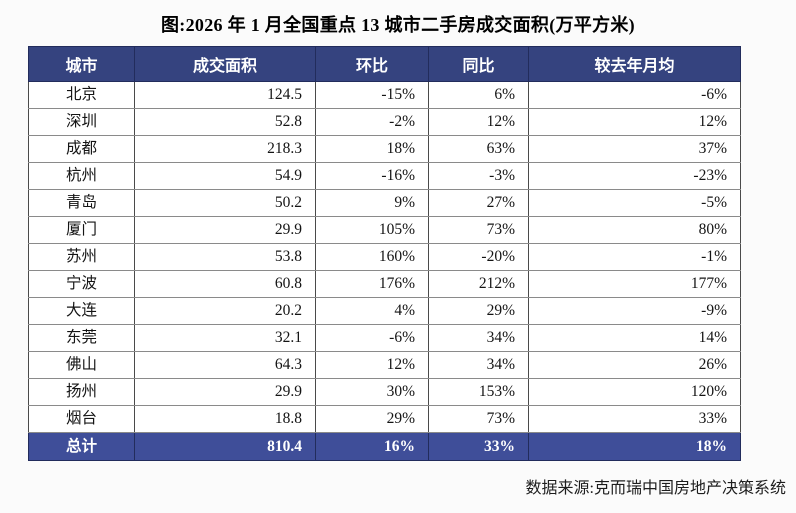 The width and height of the screenshot is (796, 513). What do you see at coordinates (225, 311) in the screenshot?
I see `cell-transaction-area: 20.2` at bounding box center [225, 311].